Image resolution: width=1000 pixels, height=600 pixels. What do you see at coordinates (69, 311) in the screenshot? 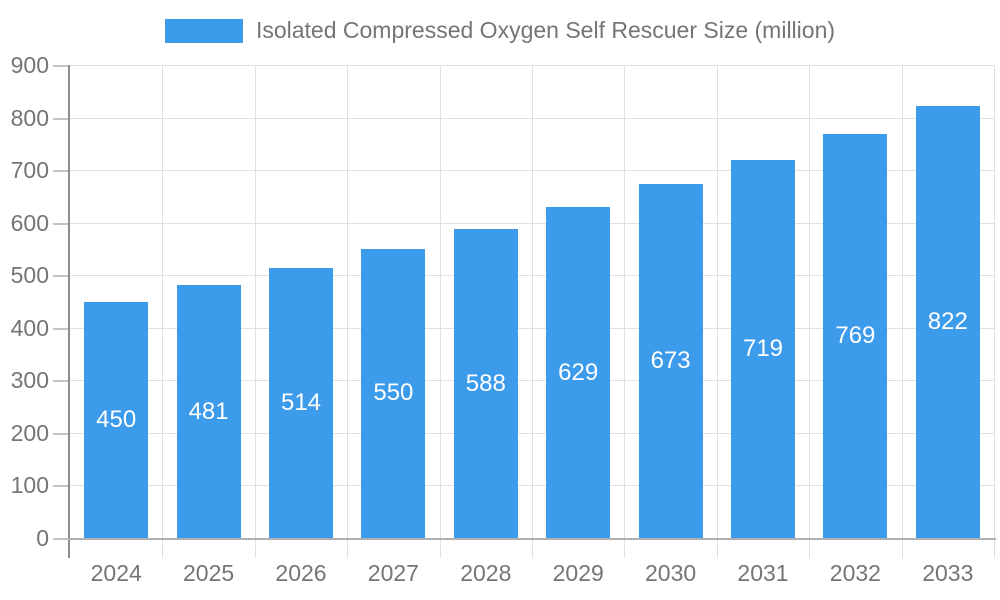
I see `y-axis-line` at bounding box center [69, 311].